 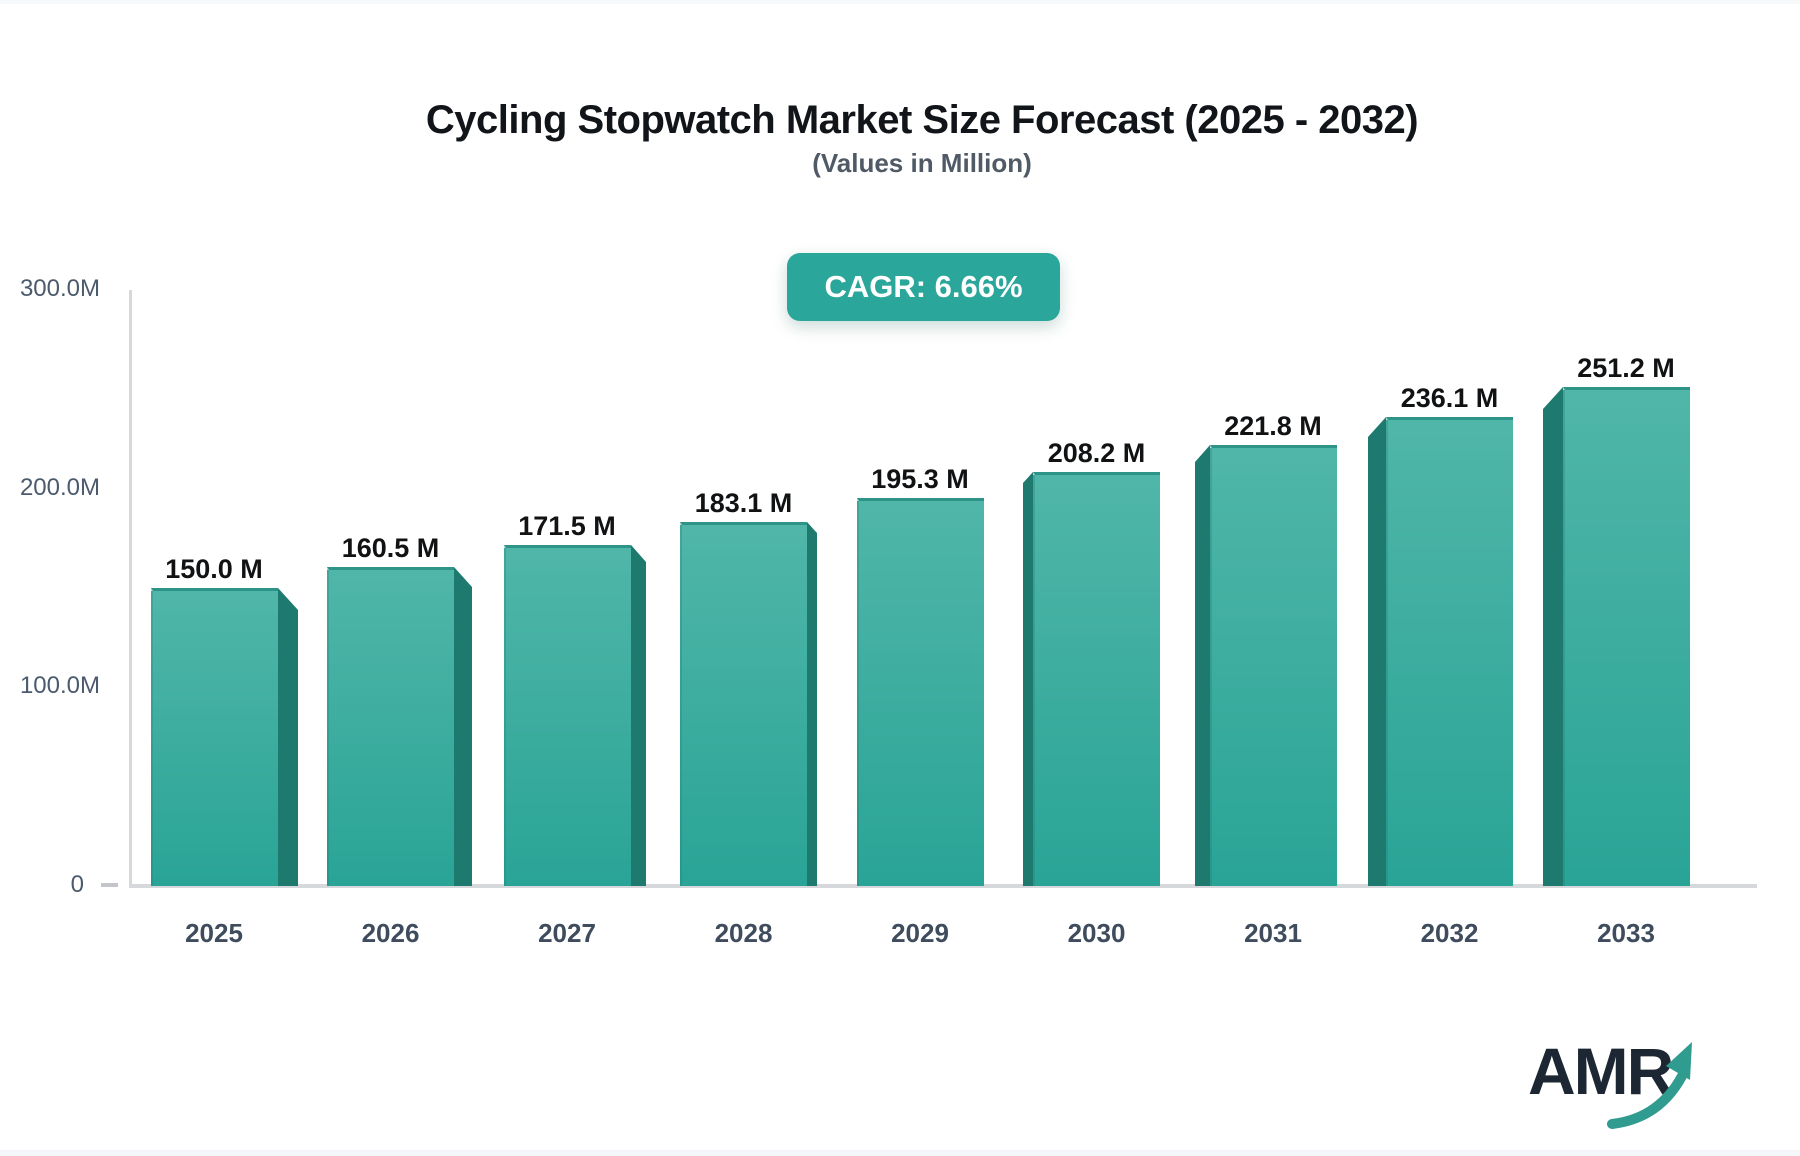 I want to click on x-axis-baseline, so click(x=943, y=886).